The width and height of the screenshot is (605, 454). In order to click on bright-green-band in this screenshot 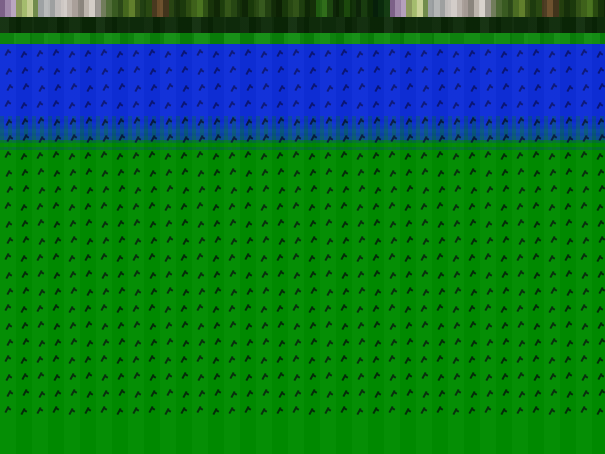, I will do `click(302, 38)`.